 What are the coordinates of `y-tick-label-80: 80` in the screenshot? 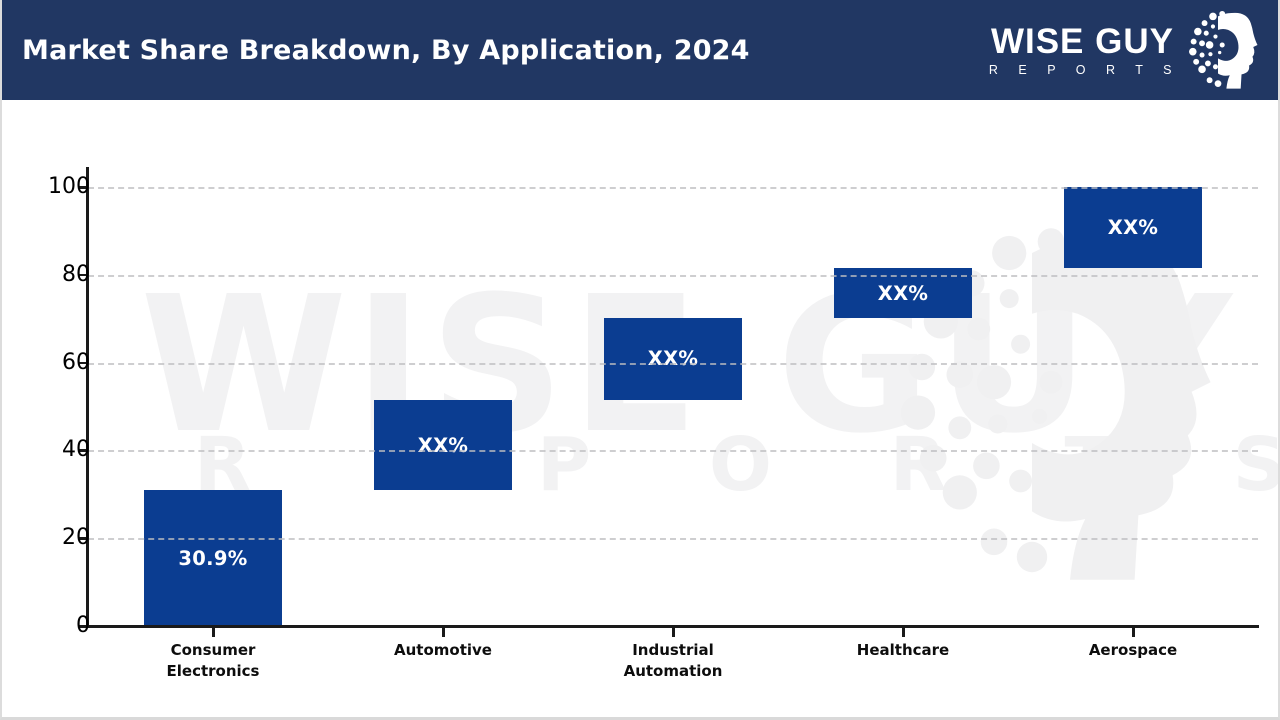 It's located at (76, 274).